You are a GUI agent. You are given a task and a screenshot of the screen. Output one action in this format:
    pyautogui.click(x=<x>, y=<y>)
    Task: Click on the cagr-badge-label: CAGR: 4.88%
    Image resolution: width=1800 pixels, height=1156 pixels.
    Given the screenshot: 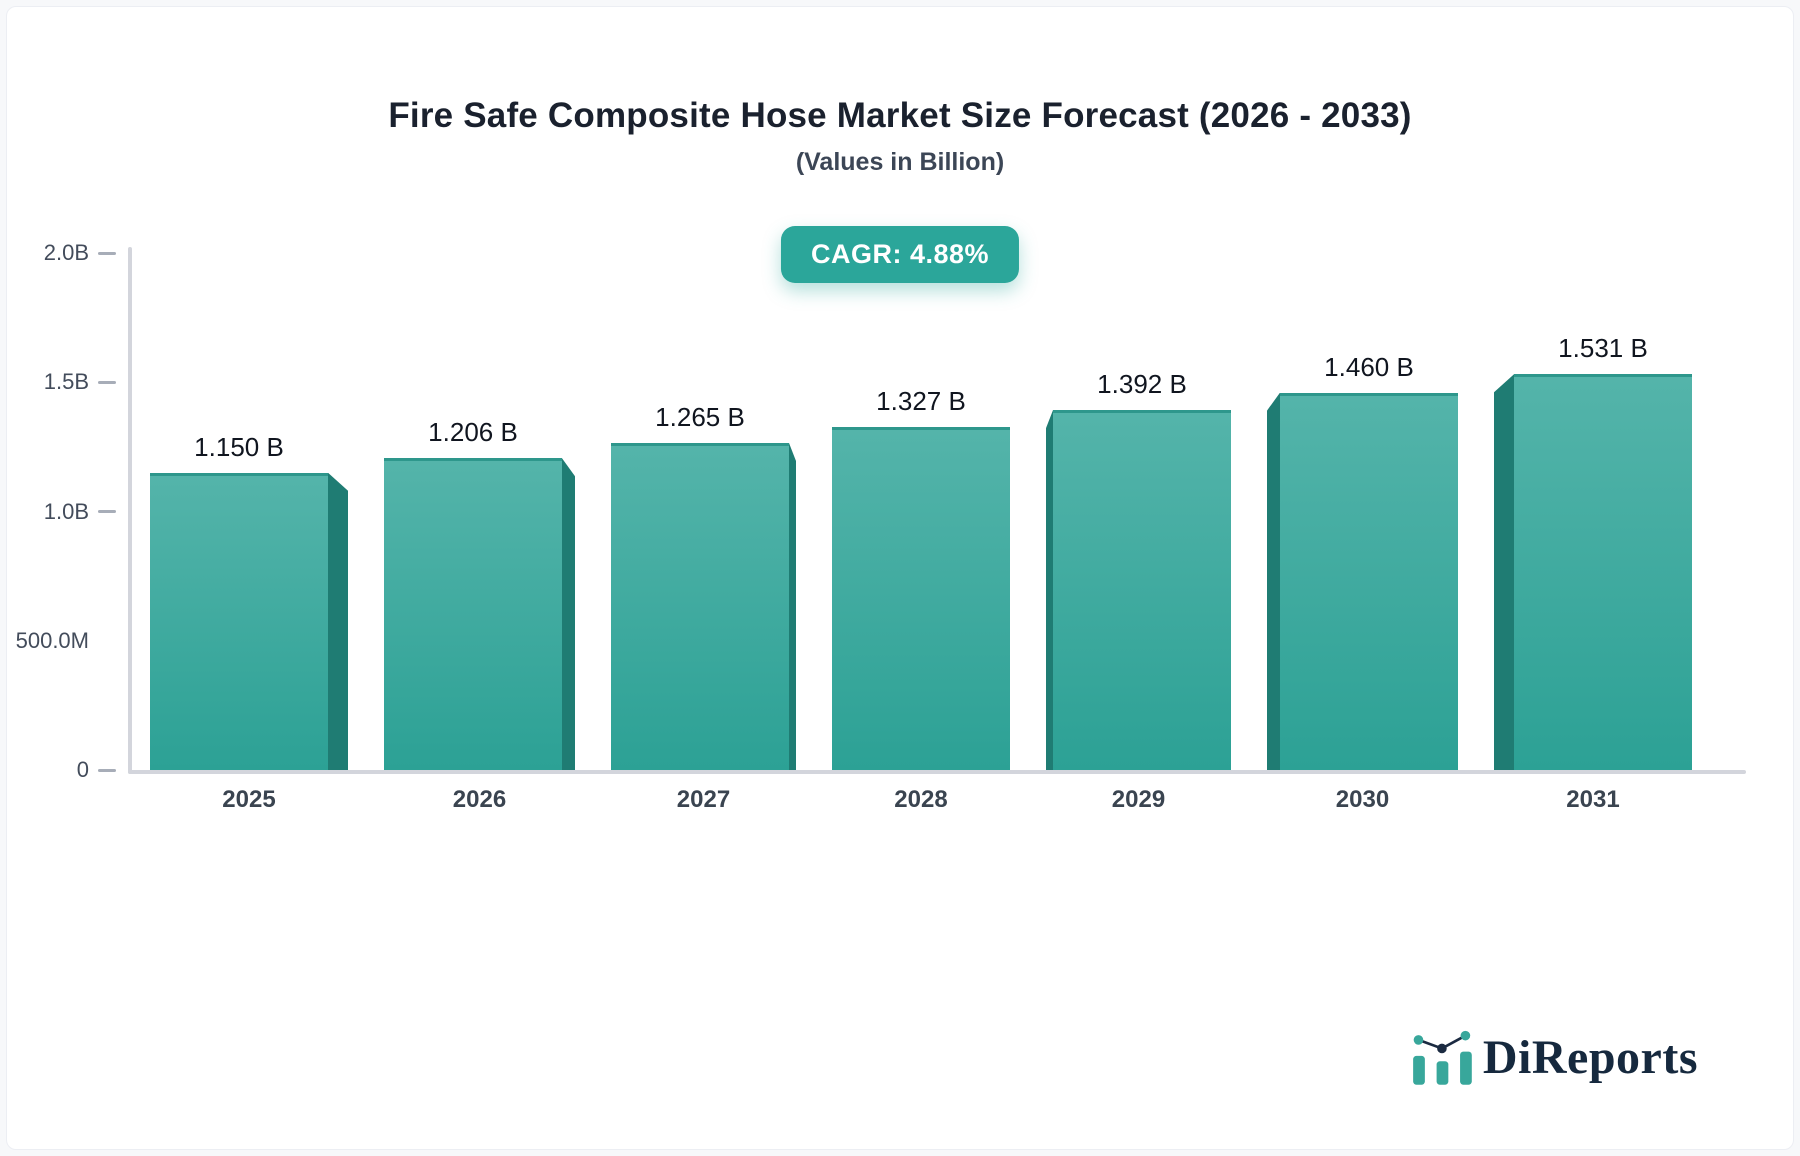 What is the action you would take?
    pyautogui.click(x=900, y=254)
    